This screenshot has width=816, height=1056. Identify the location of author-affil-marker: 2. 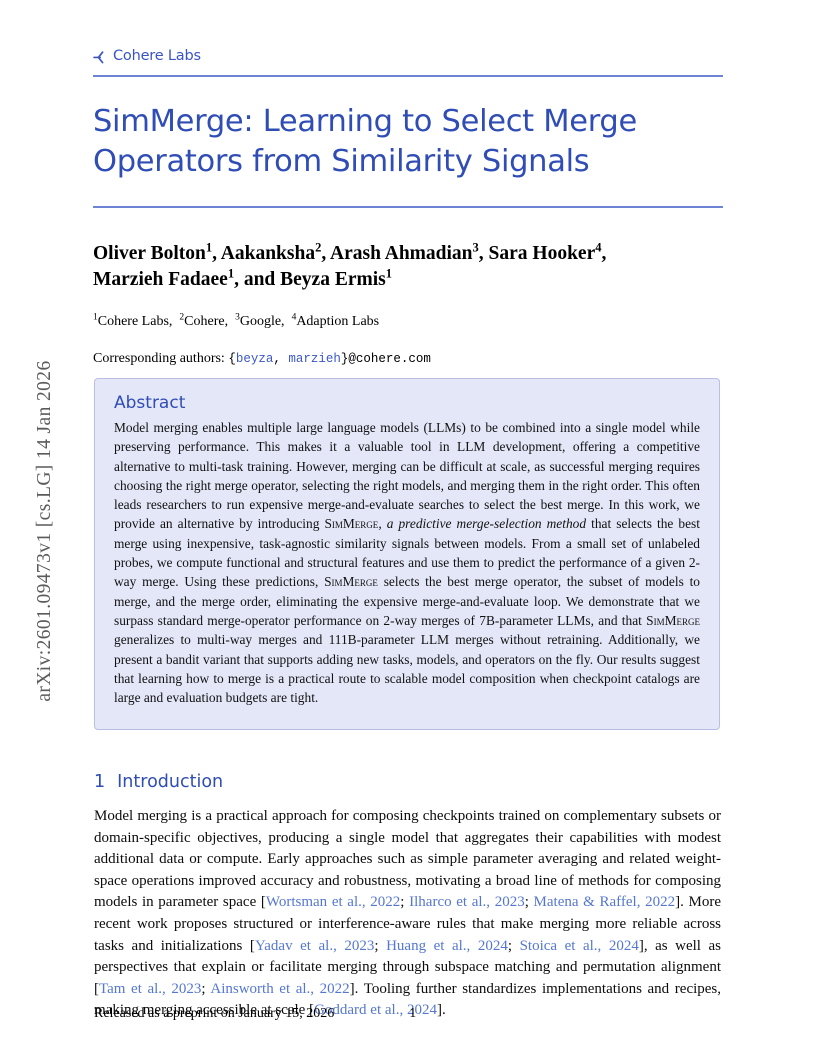
(318, 247).